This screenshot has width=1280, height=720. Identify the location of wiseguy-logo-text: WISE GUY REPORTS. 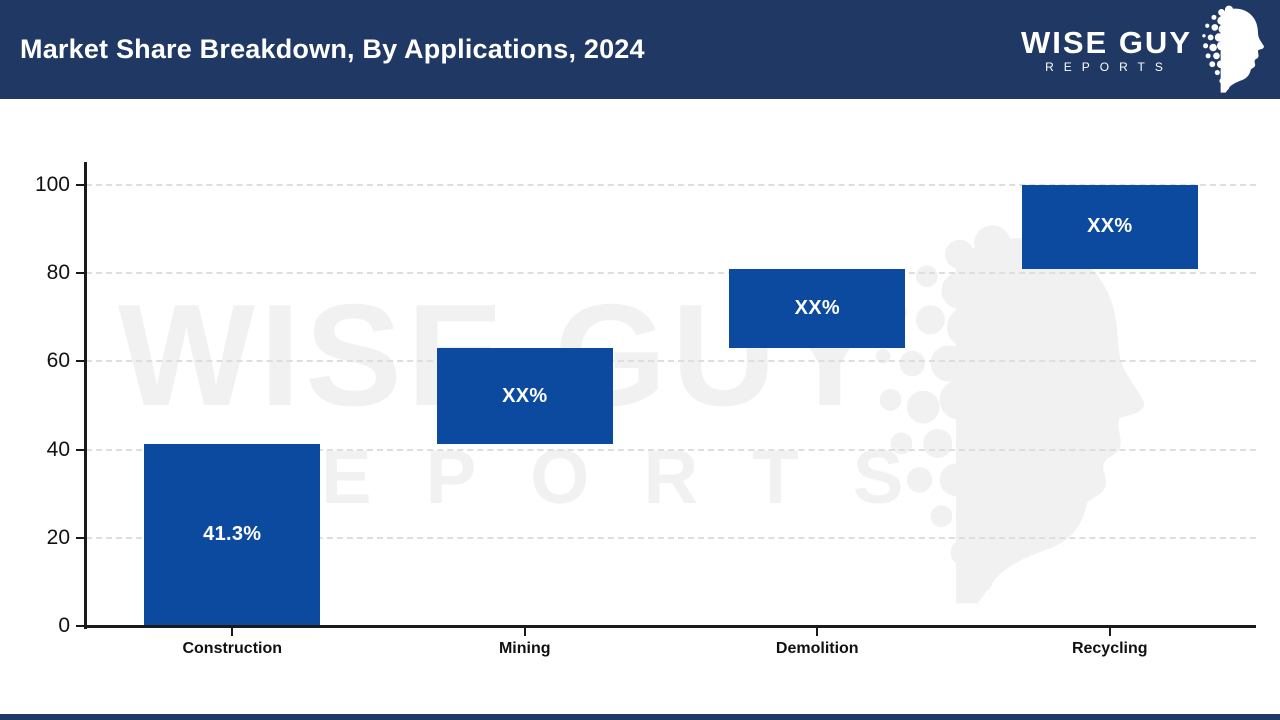
(1106, 50).